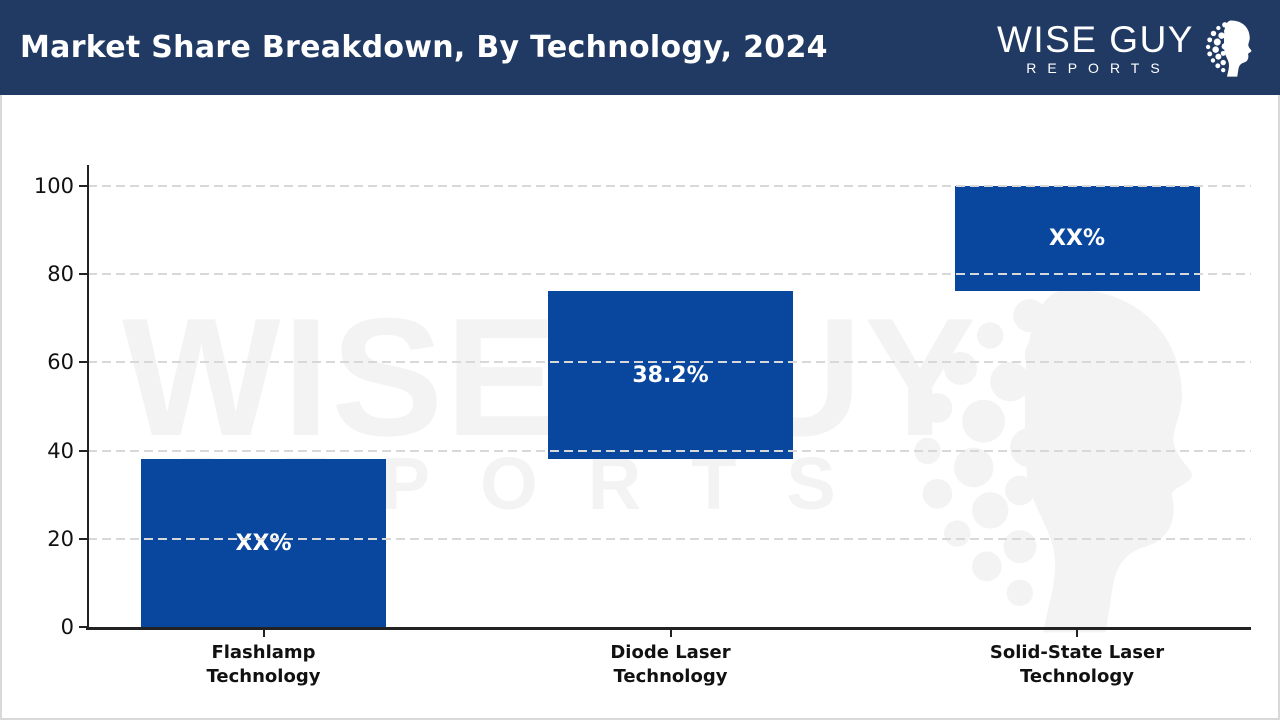 The height and width of the screenshot is (720, 1280). Describe the element at coordinates (60, 362) in the screenshot. I see `y-tick-label: 60` at that location.